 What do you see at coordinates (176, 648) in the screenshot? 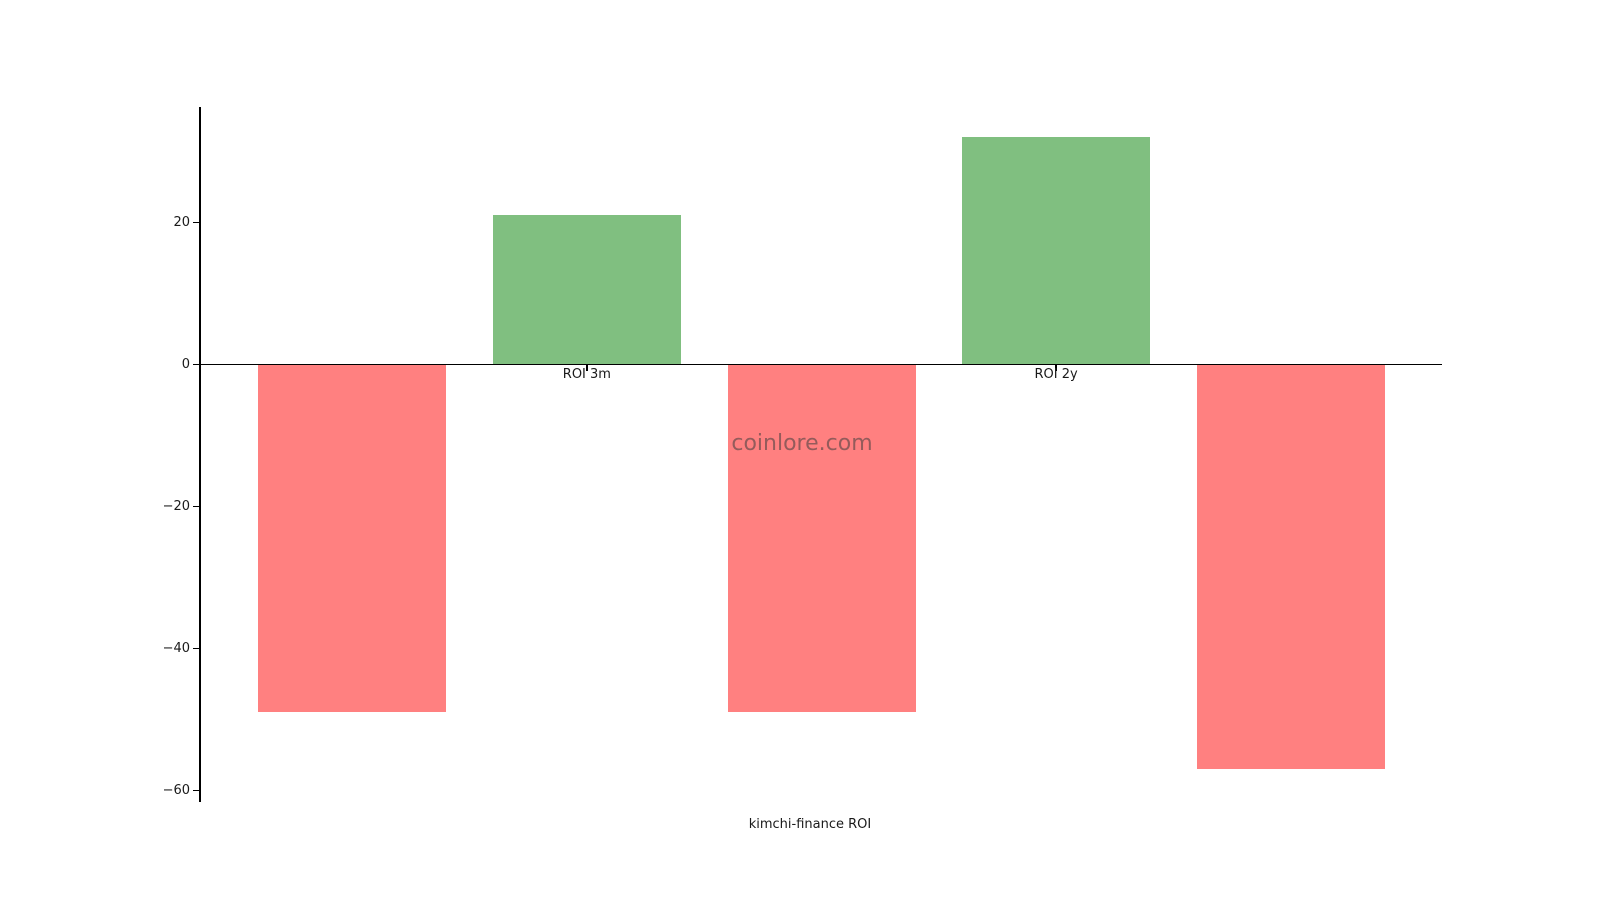
I see `y-tick-label: −40` at bounding box center [176, 648].